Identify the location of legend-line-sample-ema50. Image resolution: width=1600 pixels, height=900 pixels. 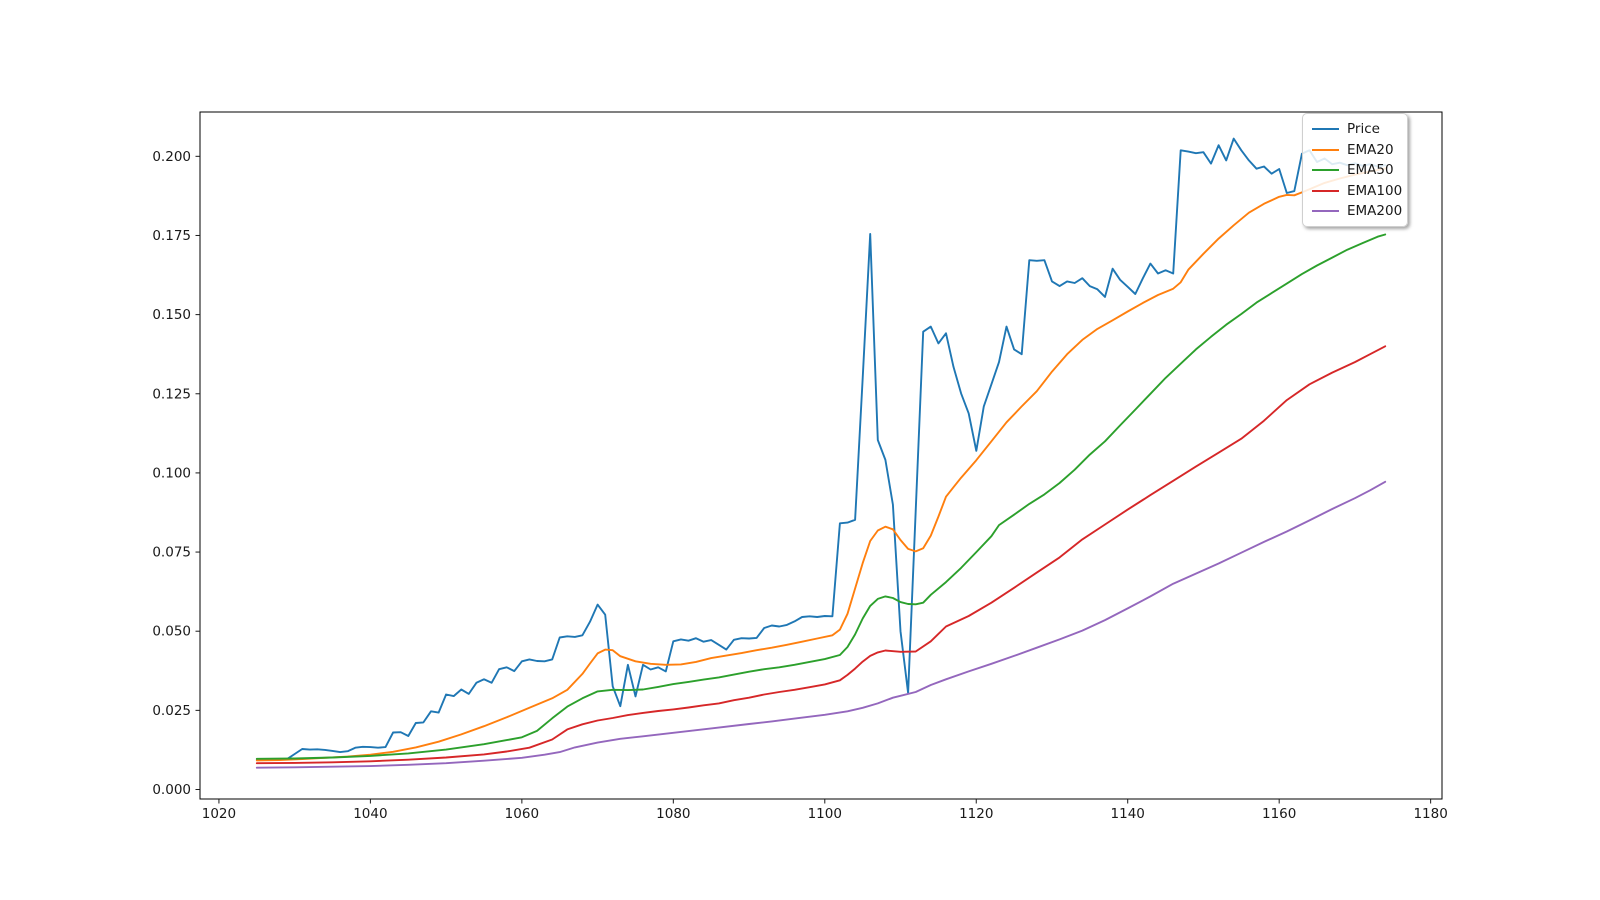
(1325, 170).